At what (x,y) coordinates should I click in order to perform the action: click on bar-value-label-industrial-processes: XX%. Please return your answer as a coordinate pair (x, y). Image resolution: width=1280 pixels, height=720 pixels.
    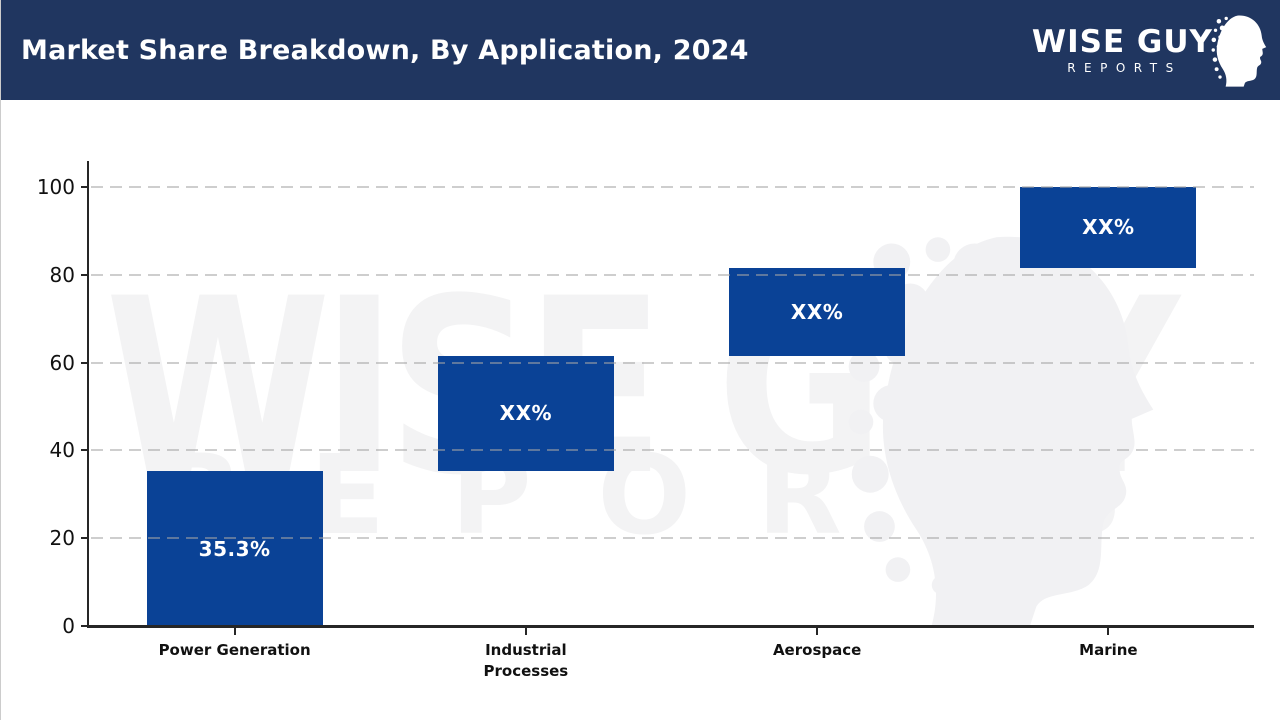
    Looking at the image, I should click on (526, 413).